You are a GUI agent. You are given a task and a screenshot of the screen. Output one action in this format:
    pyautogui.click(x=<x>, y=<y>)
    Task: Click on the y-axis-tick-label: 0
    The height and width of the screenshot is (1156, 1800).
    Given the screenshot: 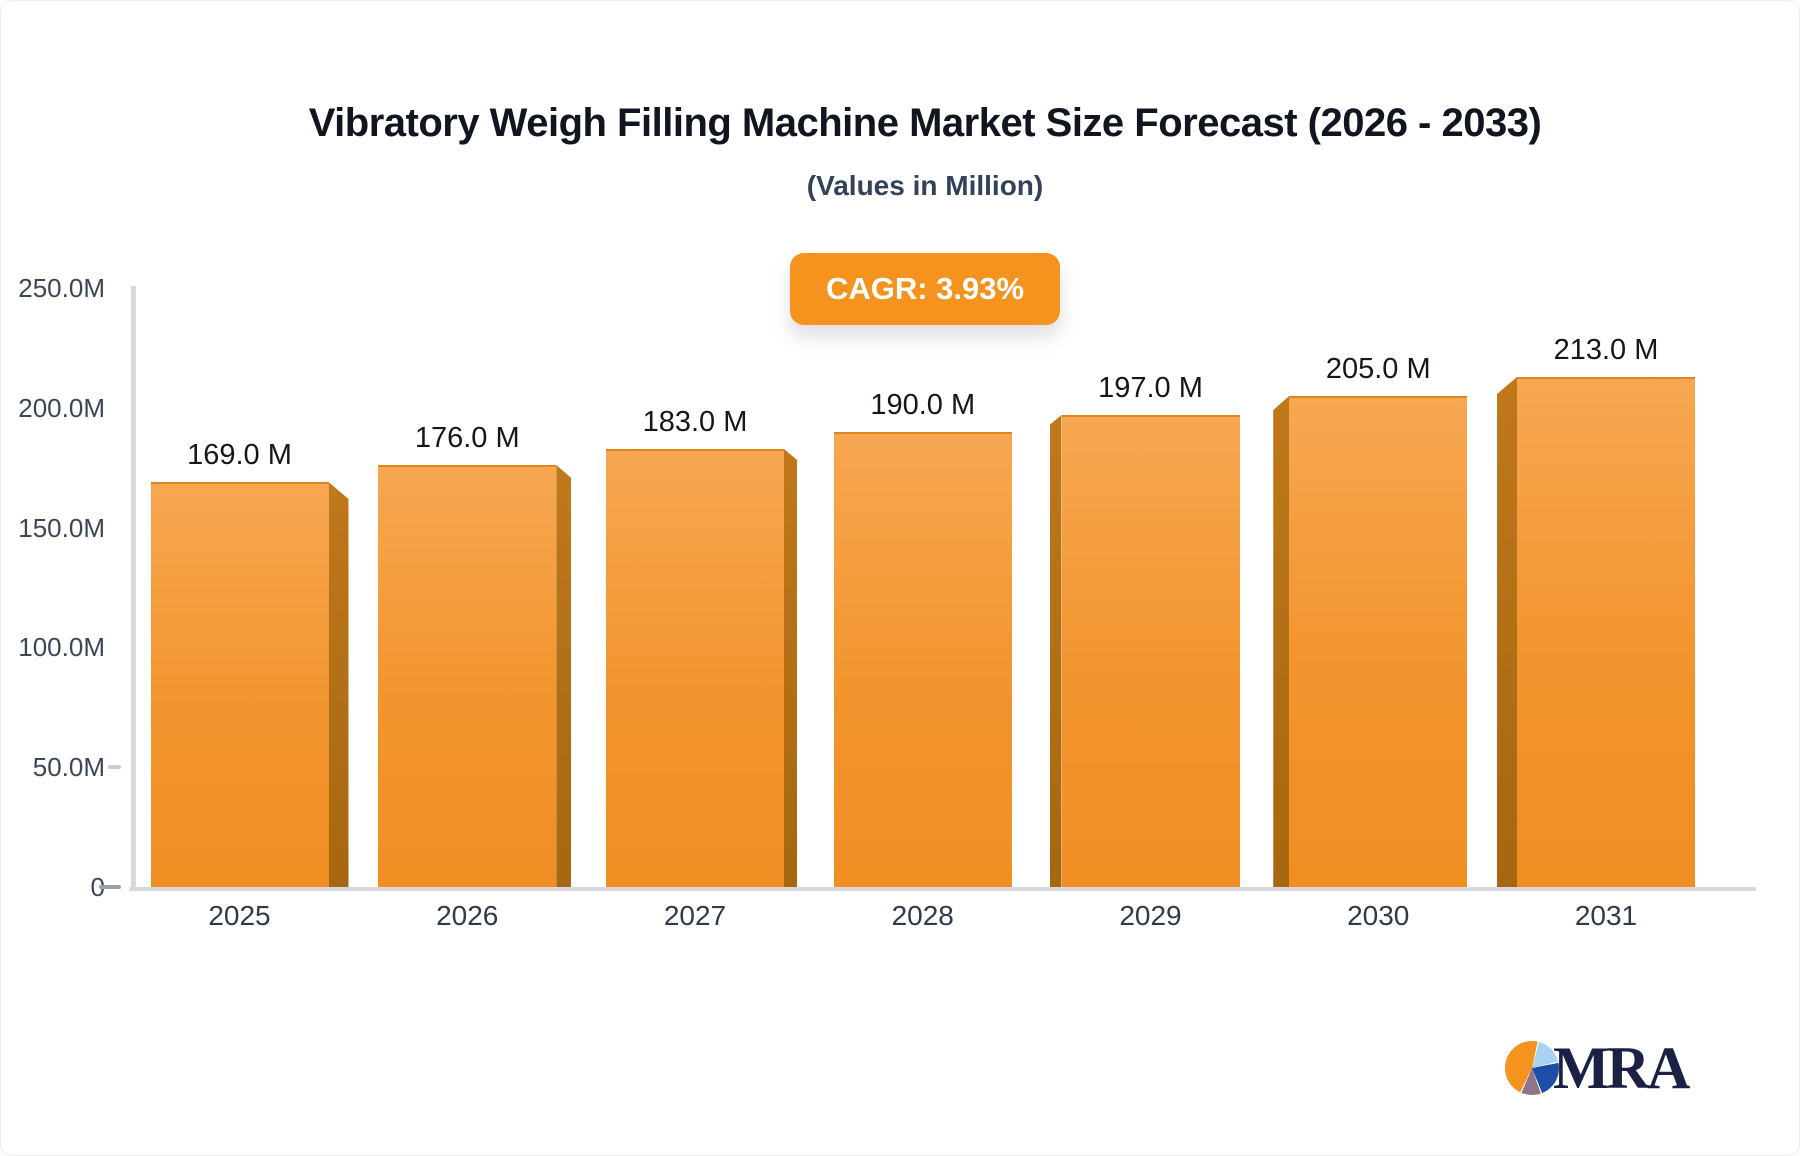 What is the action you would take?
    pyautogui.click(x=97, y=887)
    